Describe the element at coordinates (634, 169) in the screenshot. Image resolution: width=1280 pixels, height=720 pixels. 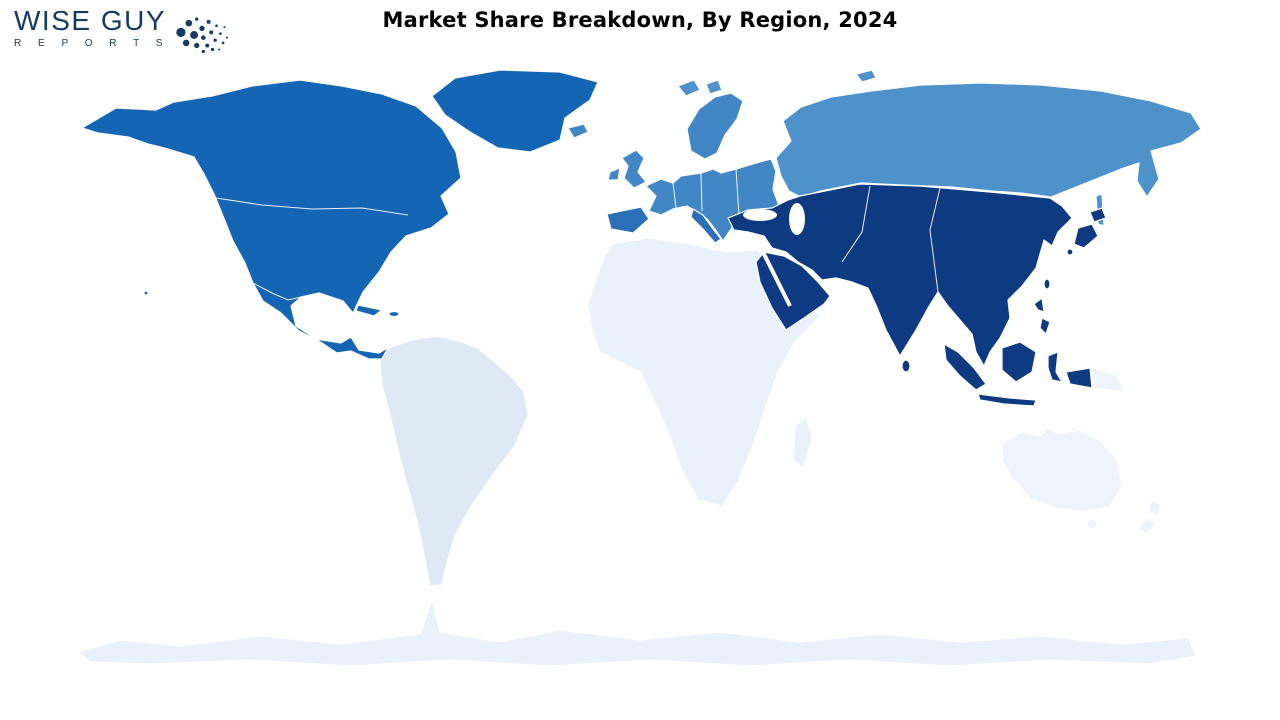
I see `uk-shape` at that location.